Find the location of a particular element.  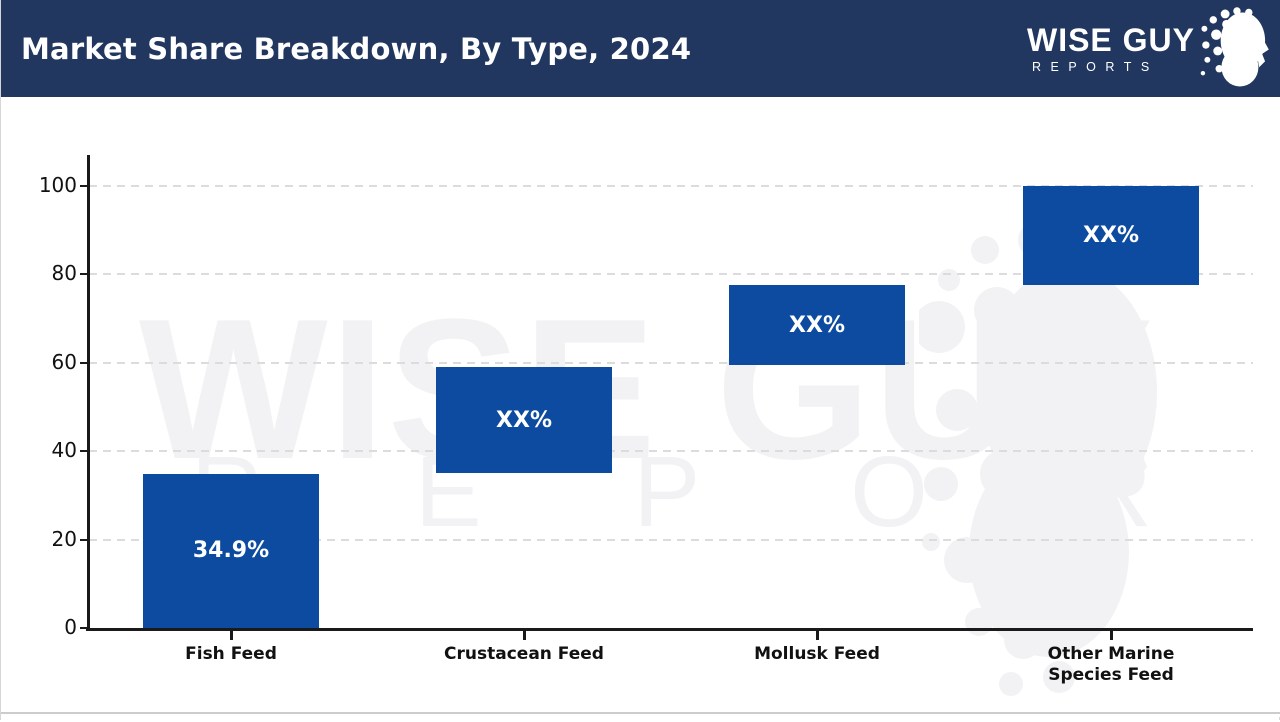

category-label-1: Crustacean Feed is located at coordinates (524, 654).